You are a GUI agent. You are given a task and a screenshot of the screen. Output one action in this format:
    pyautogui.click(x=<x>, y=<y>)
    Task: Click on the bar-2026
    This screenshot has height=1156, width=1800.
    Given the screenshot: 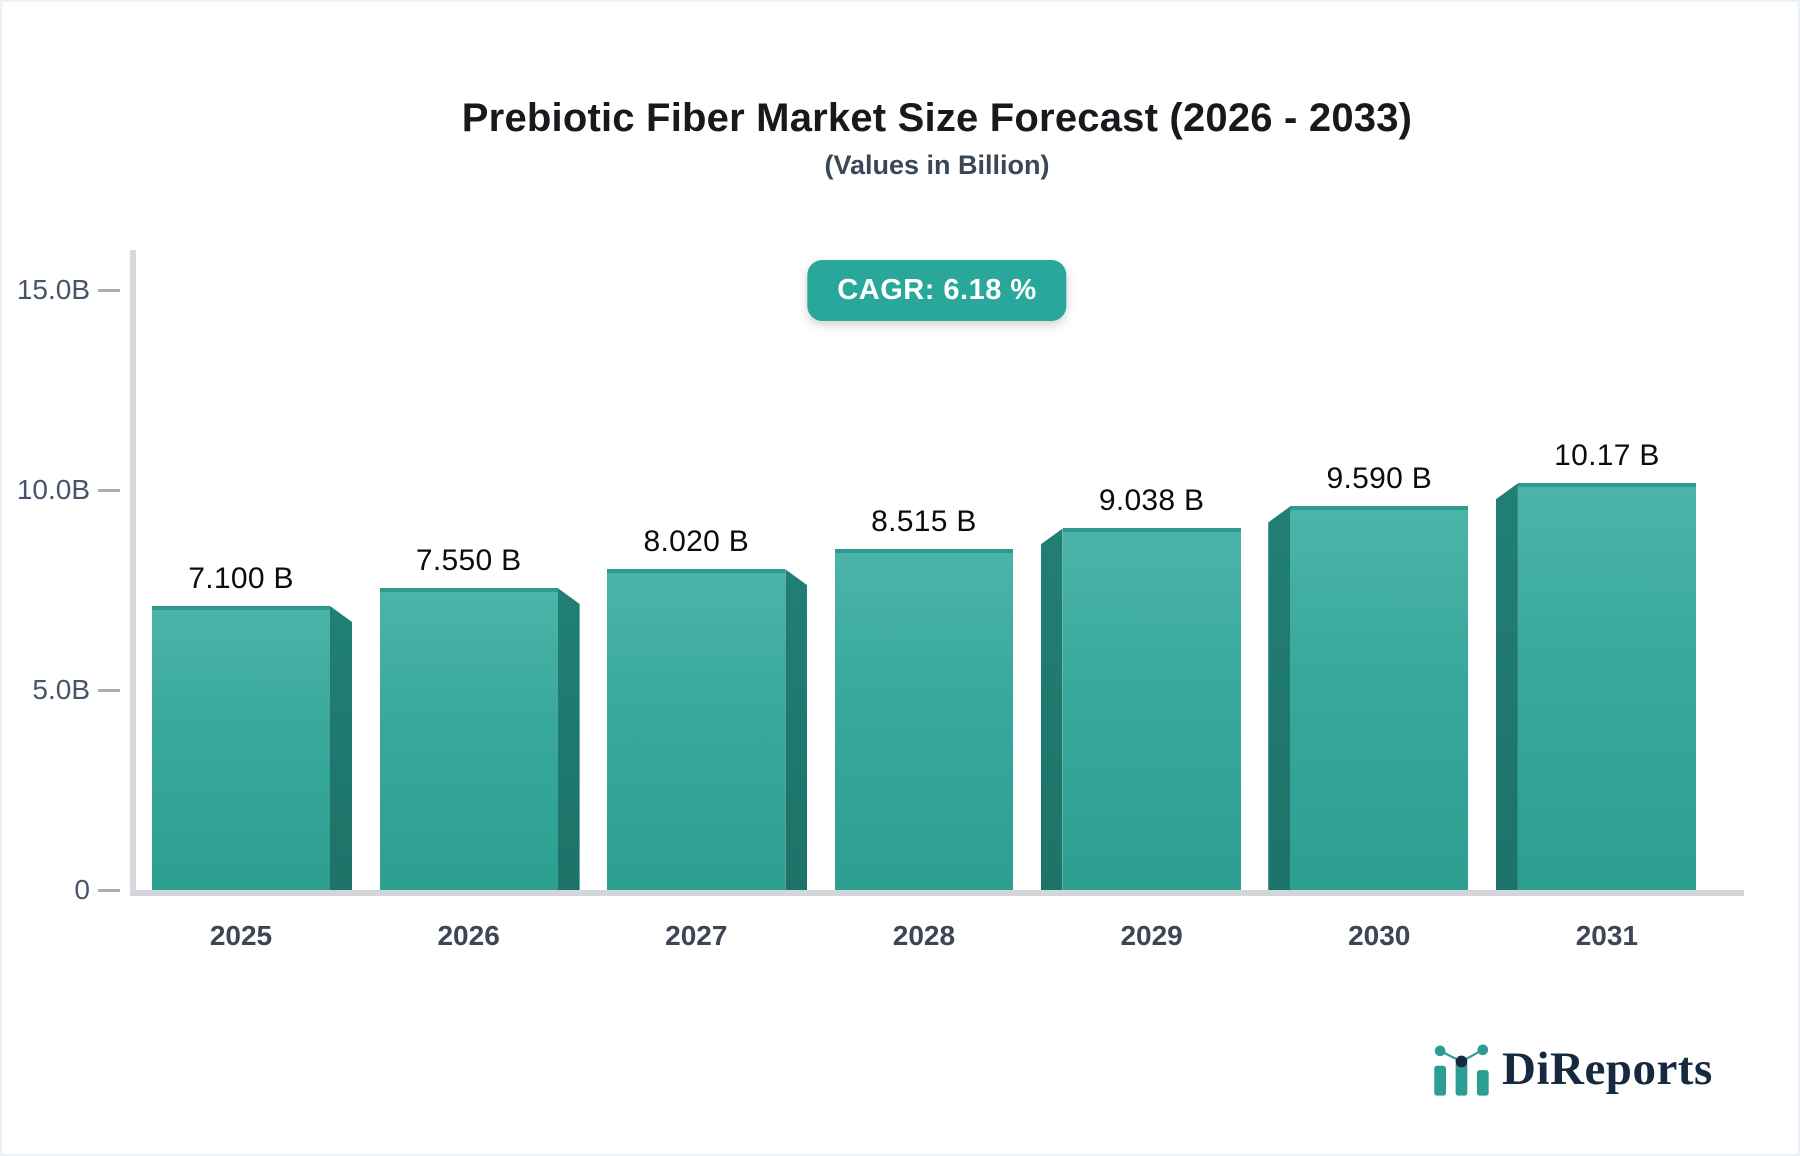 What is the action you would take?
    pyautogui.click(x=468, y=739)
    